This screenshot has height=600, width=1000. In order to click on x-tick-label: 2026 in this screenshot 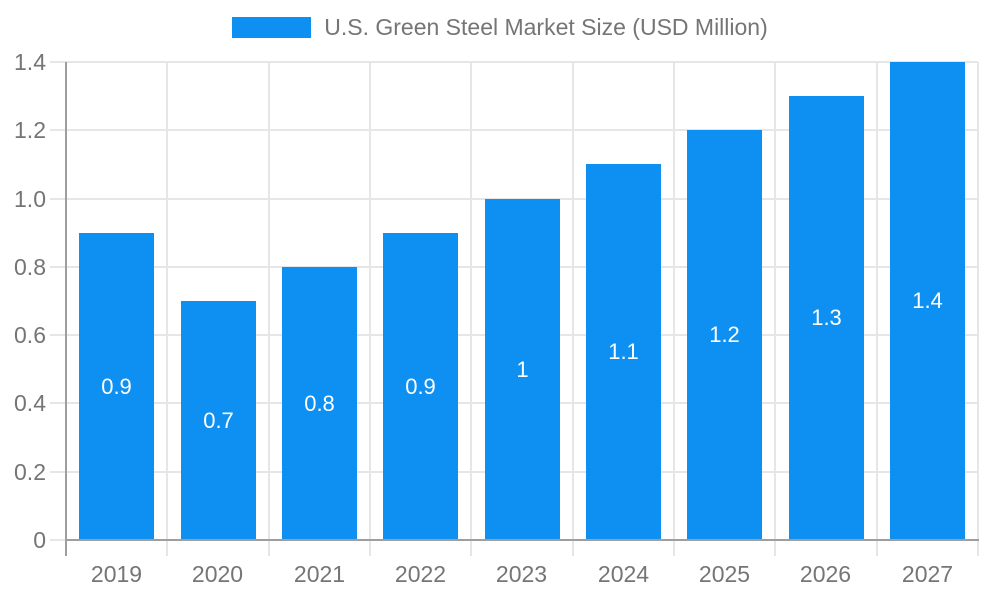, I will do `click(825, 574)`.